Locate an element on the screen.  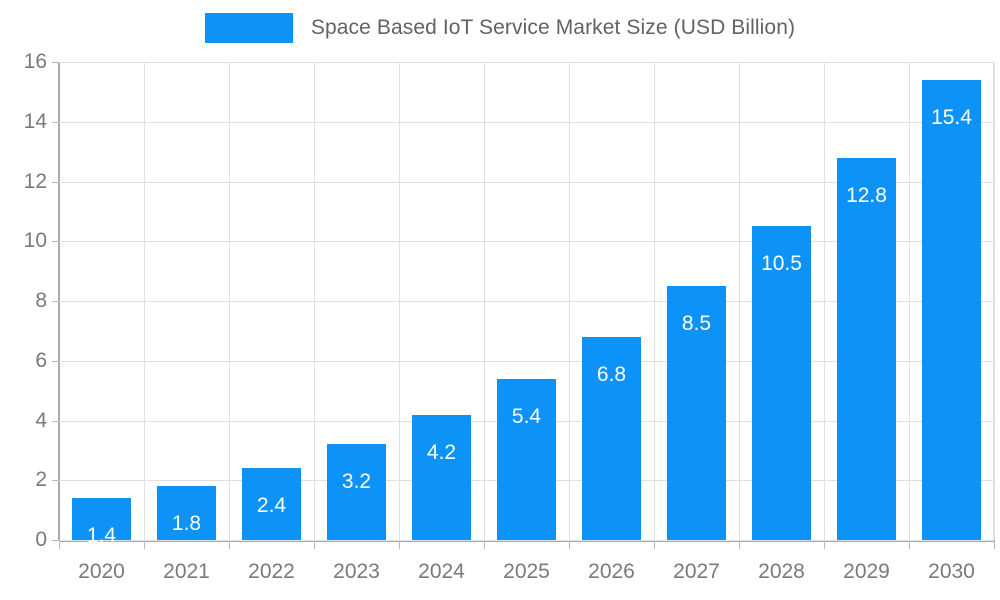
bar-2026 is located at coordinates (611, 438).